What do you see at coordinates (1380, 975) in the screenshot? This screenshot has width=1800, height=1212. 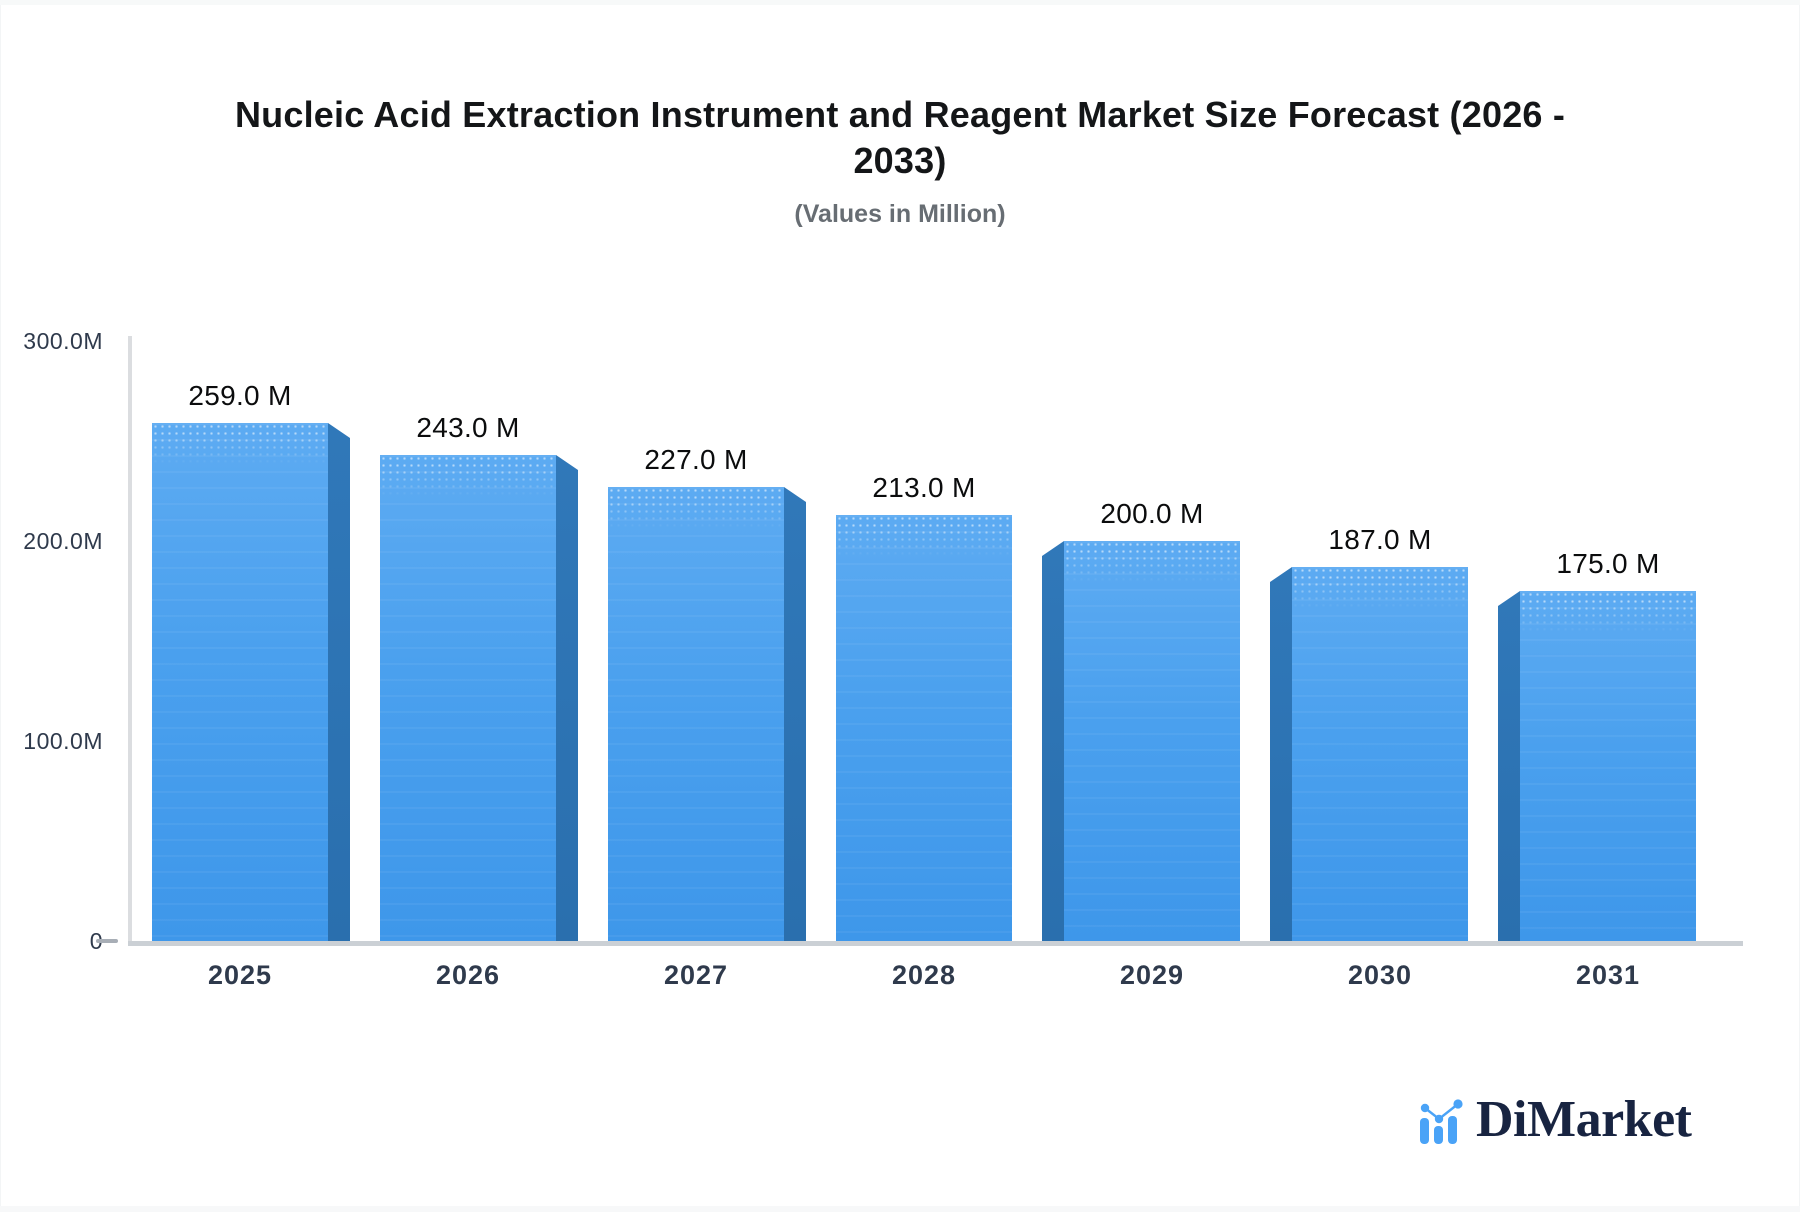 I see `x-axis-label-2030: 2030` at bounding box center [1380, 975].